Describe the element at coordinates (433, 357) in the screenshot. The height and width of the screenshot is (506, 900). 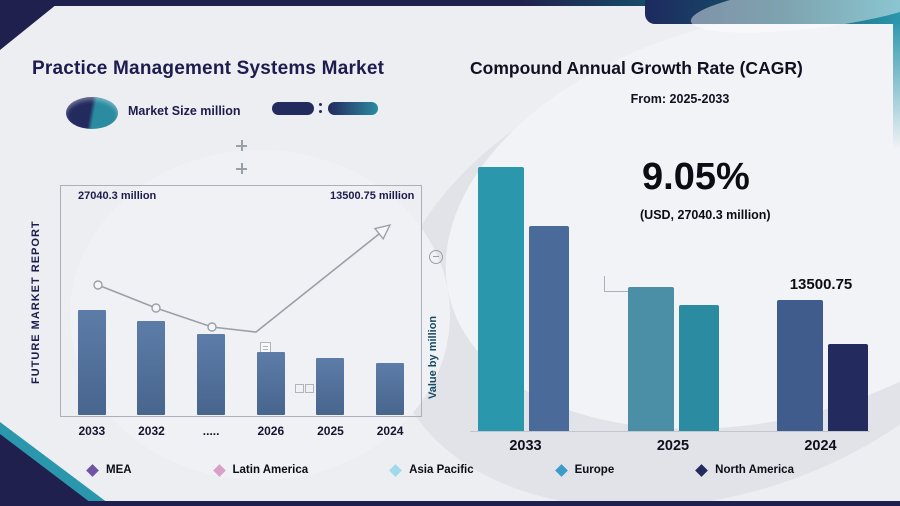
I see `right-chart-y-axis-label: Value by million` at that location.